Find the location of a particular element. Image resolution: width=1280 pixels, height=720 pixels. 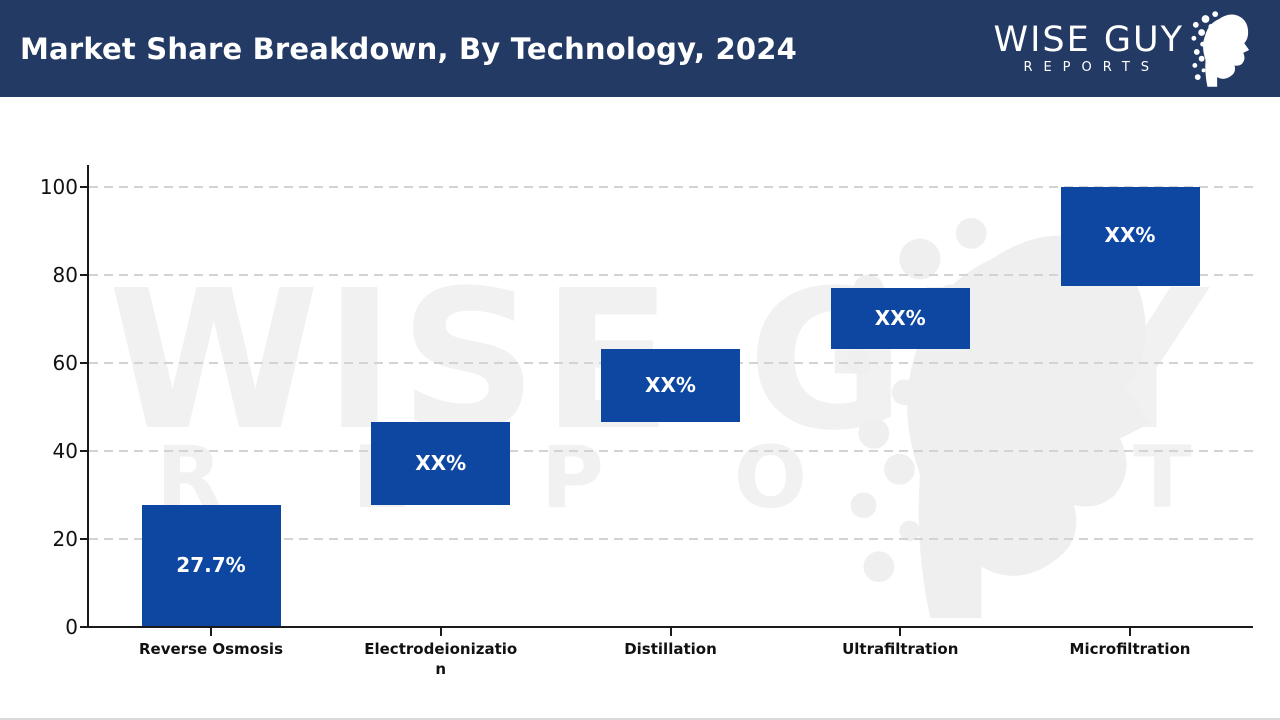

y-tick-label: 60 is located at coordinates (65, 362).